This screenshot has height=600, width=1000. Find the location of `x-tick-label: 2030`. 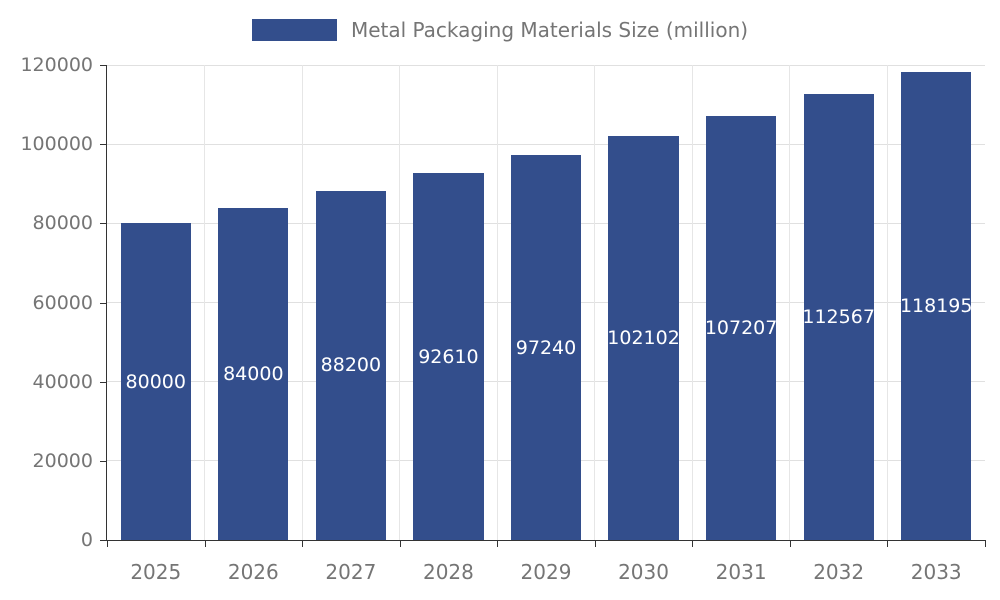

x-tick-label: 2030 is located at coordinates (643, 572).